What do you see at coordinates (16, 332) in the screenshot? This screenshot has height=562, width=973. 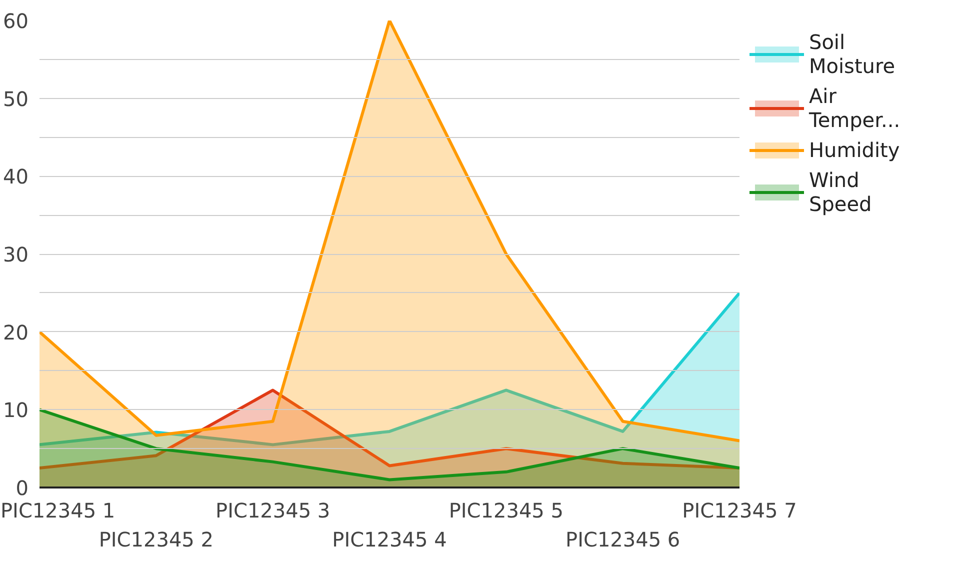 I see `y-tick-label: 20` at bounding box center [16, 332].